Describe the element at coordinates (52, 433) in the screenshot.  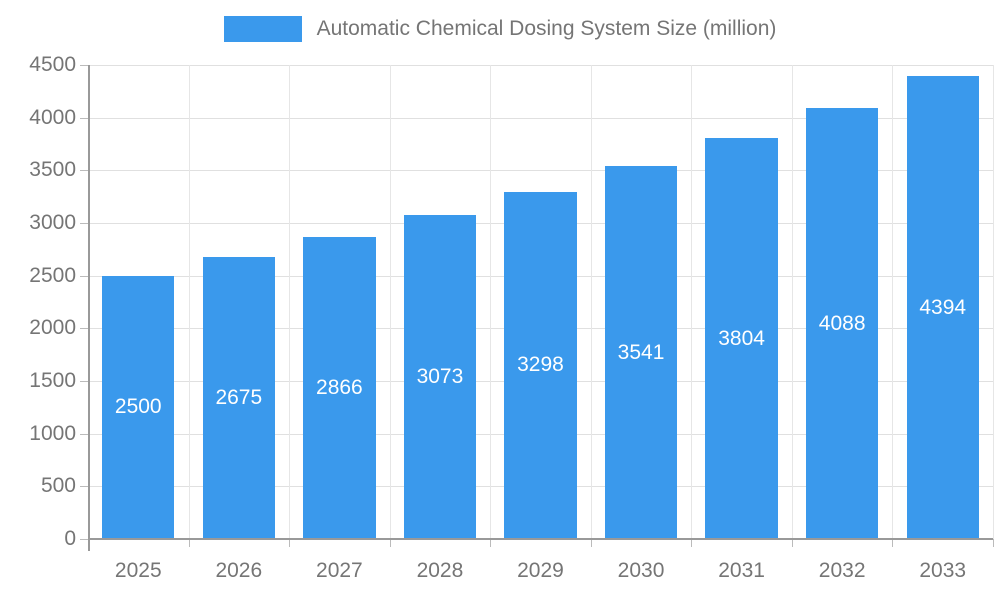
I see `y-axis-tick-label: 1000` at that location.